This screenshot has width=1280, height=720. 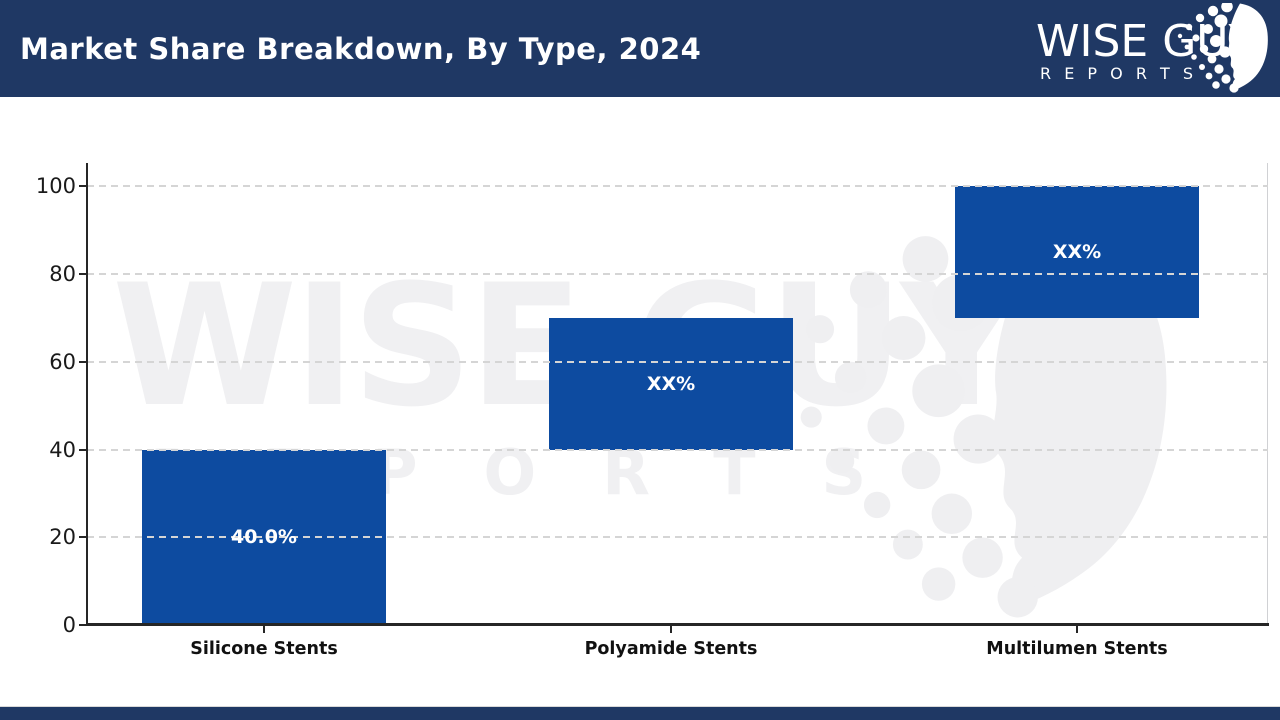 What do you see at coordinates (677, 624) in the screenshot?
I see `x-axis-line` at bounding box center [677, 624].